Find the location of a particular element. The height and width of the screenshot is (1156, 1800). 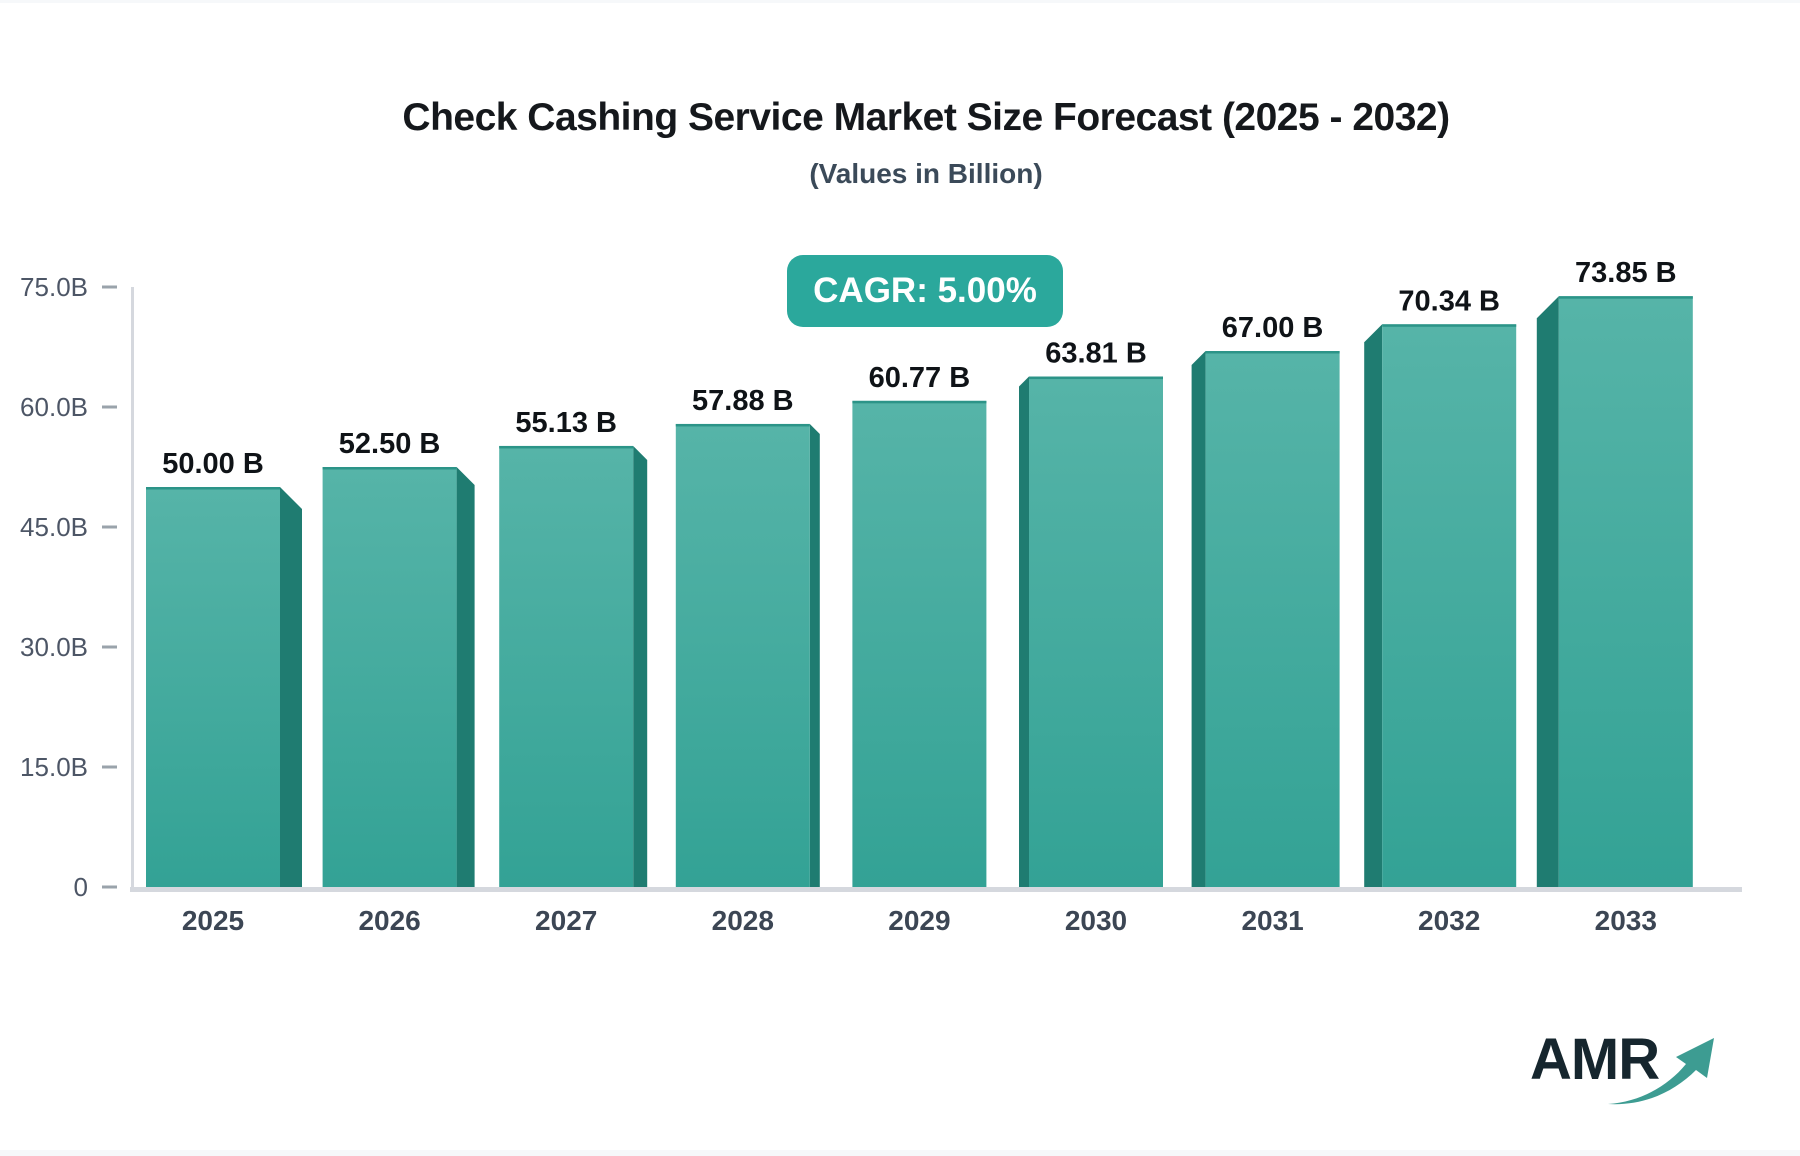

y-axis-label: 60.0B is located at coordinates (54, 407).